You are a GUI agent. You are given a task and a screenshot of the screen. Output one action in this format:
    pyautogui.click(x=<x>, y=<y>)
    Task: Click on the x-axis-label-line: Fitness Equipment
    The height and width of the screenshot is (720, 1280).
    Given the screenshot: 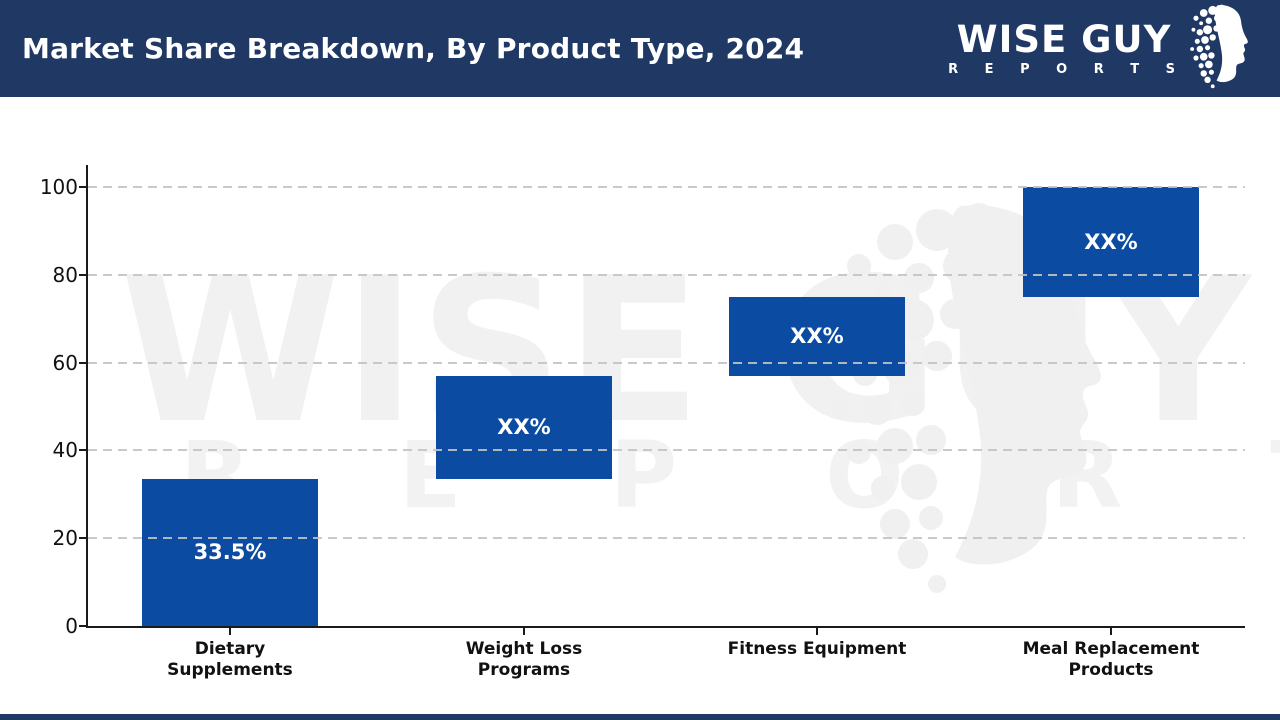 What is the action you would take?
    pyautogui.click(x=817, y=649)
    